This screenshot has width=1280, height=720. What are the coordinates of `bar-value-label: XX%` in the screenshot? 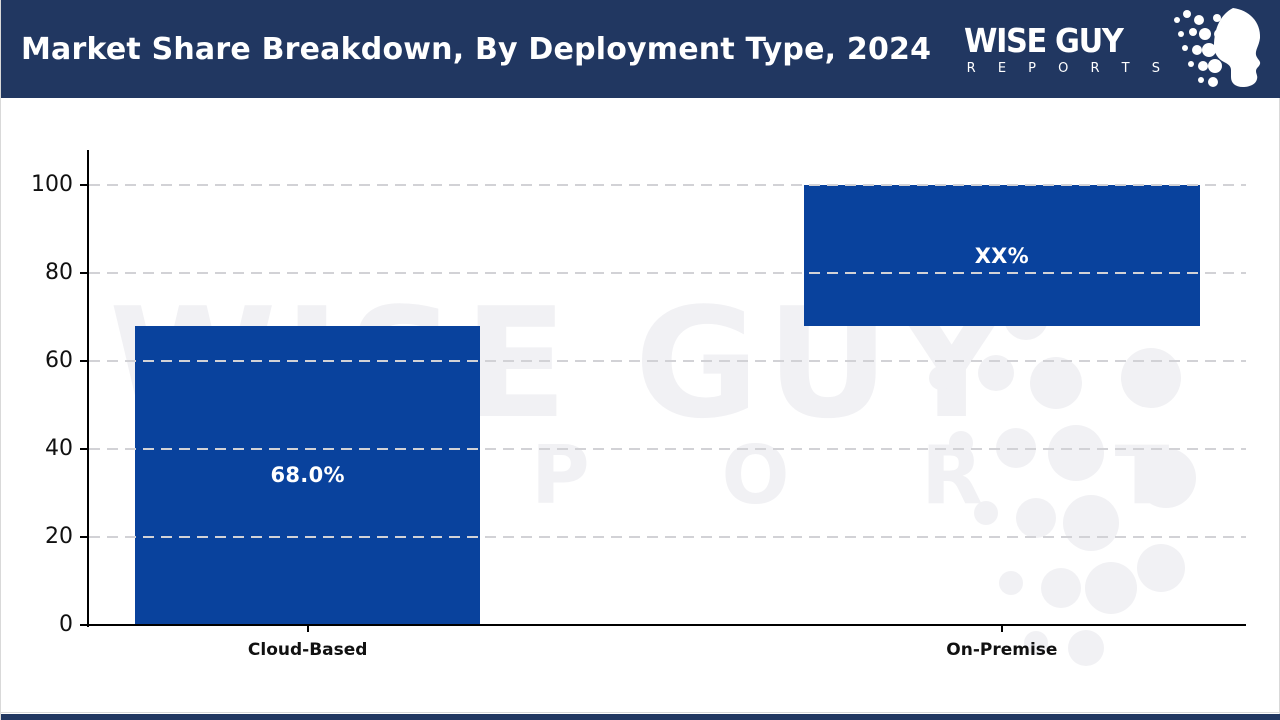 It's located at (1002, 255).